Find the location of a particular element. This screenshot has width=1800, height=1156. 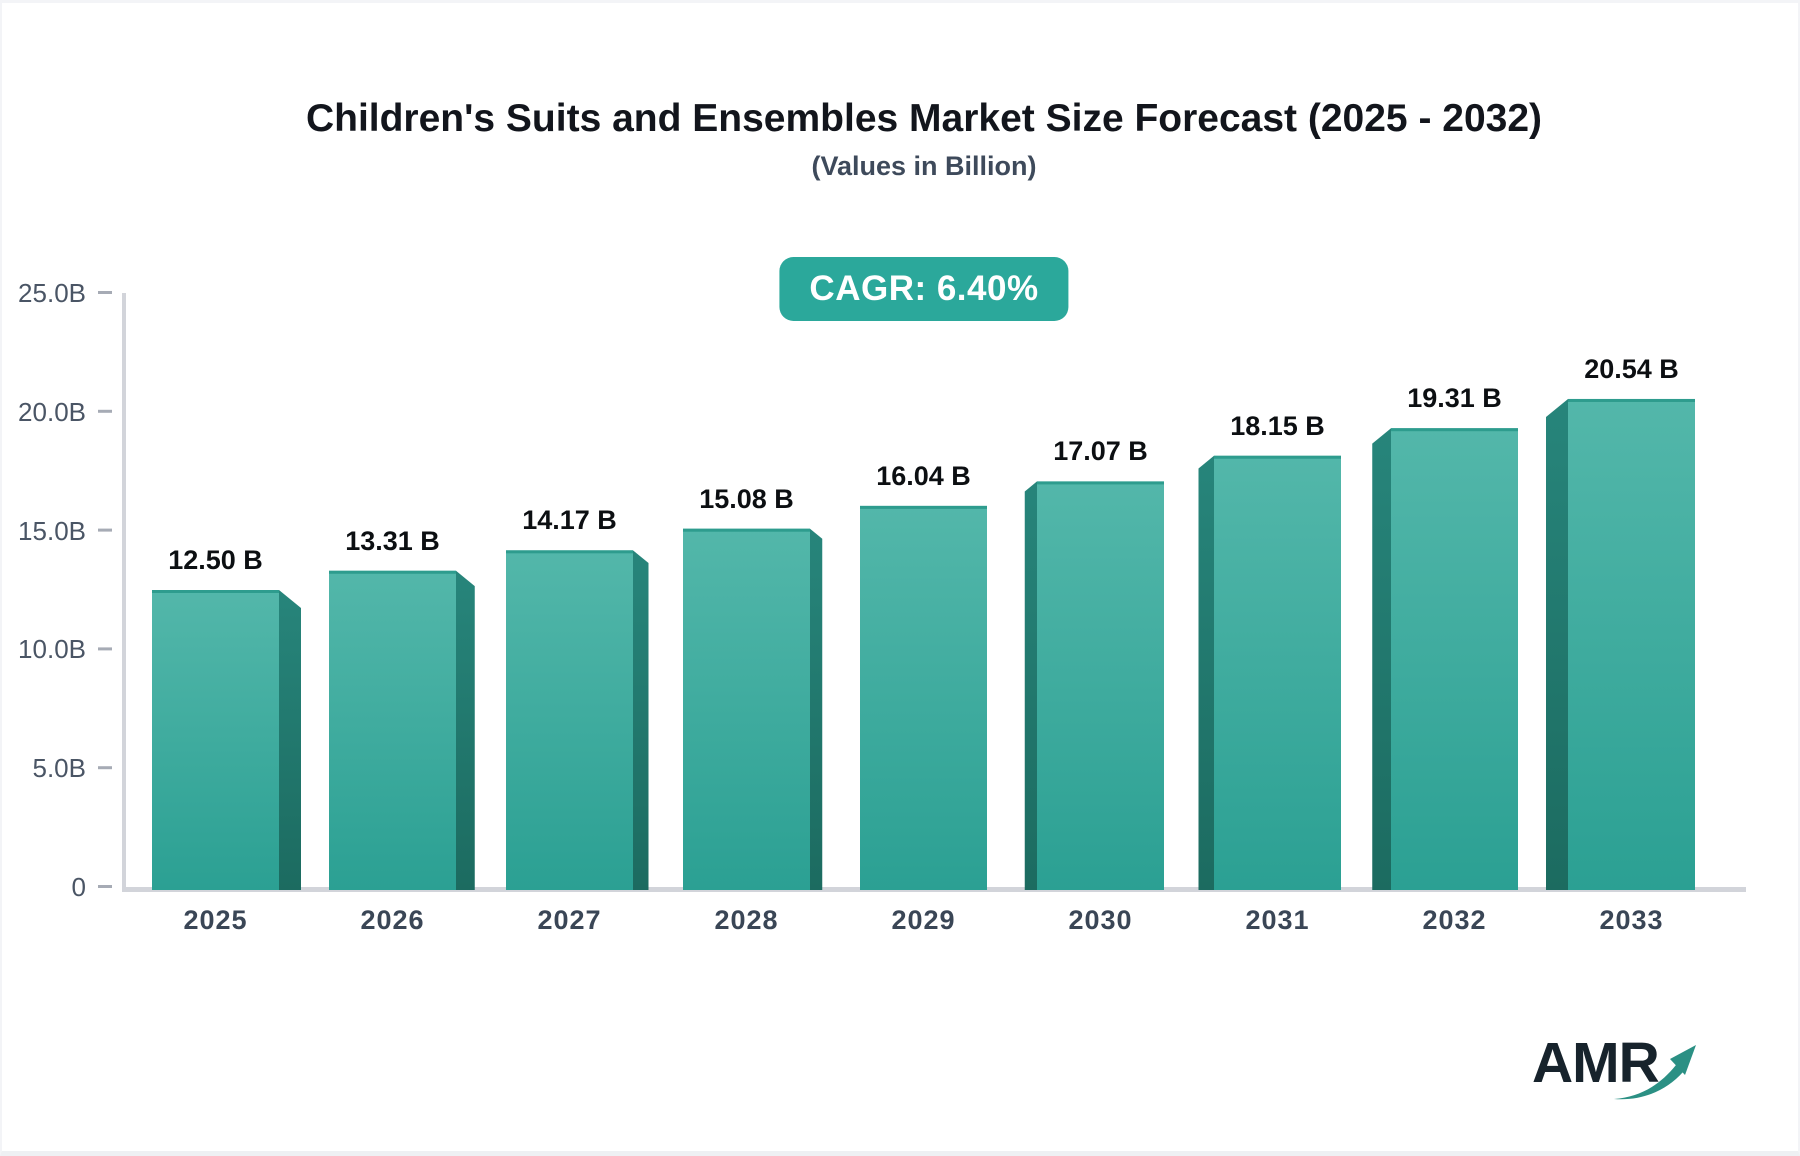

amr-logo-text: AMR is located at coordinates (1596, 1063).